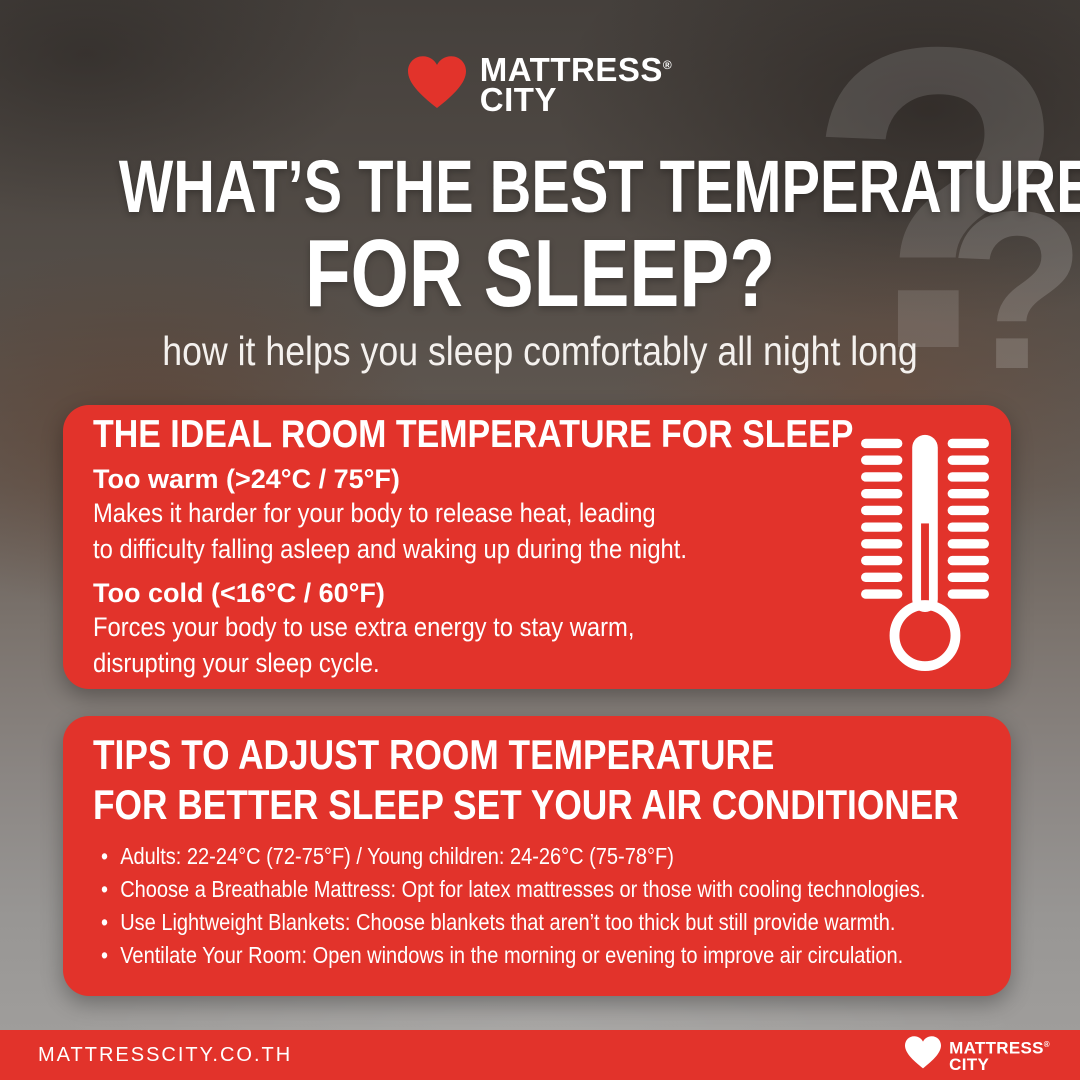 The width and height of the screenshot is (1080, 1080). What do you see at coordinates (1014, 290) in the screenshot?
I see `question-mark-watermark-small: ?` at bounding box center [1014, 290].